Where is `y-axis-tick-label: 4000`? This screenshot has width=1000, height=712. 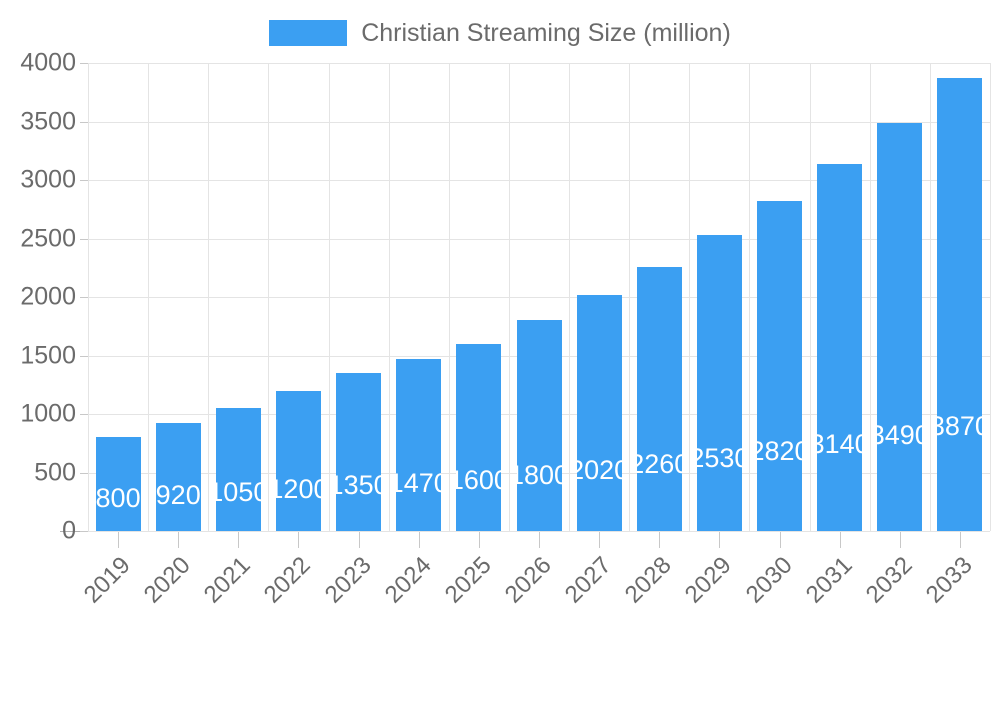 y-axis-tick-label: 4000 is located at coordinates (48, 62).